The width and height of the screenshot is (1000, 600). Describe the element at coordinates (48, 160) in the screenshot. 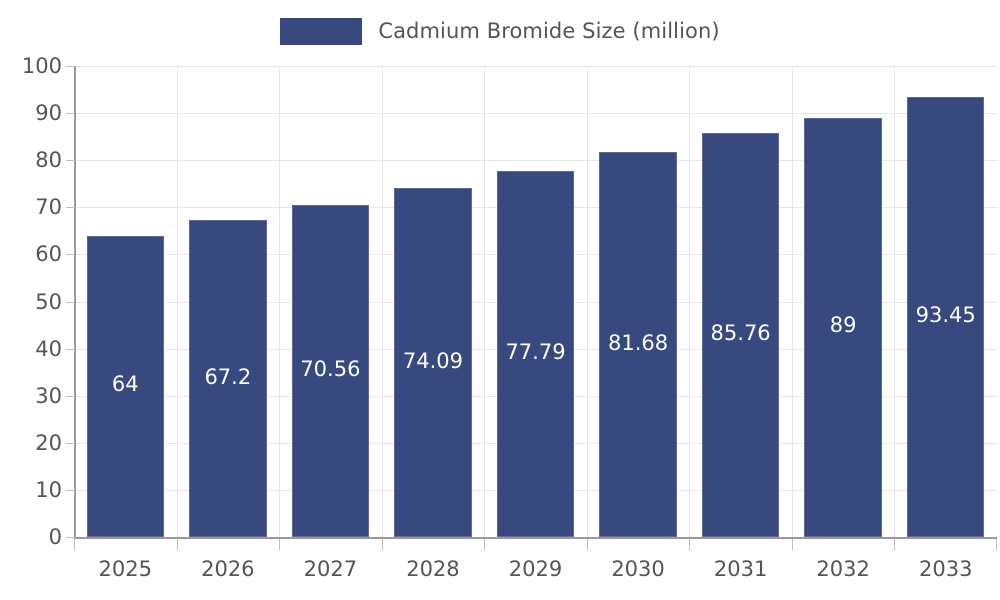

I see `y-axis-tick-label: 80` at that location.